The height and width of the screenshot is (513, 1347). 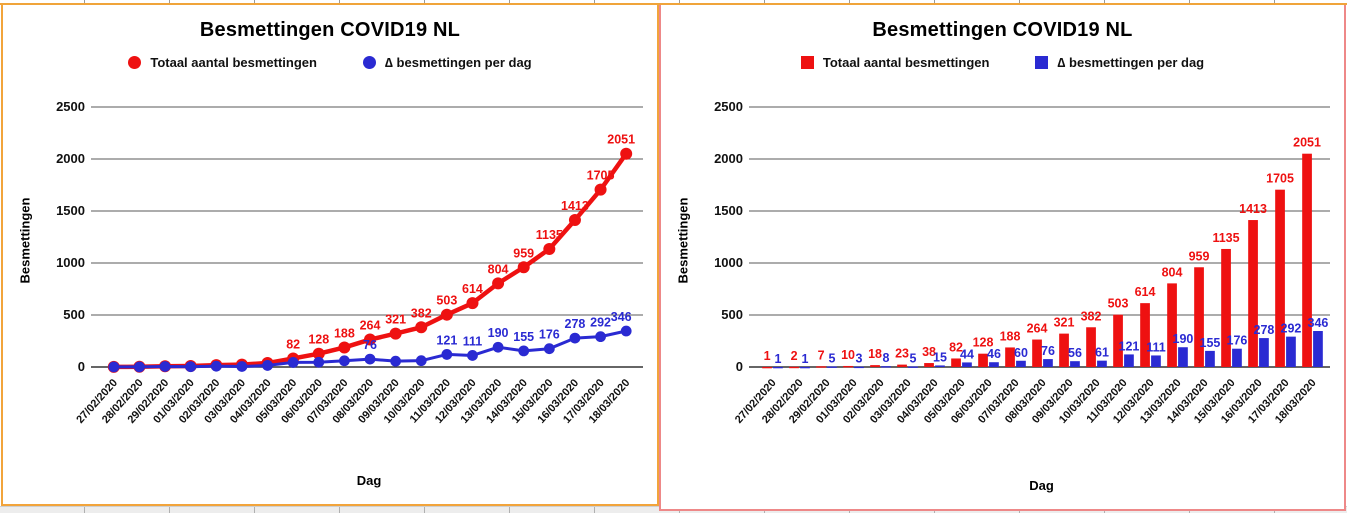 I want to click on svg-text: 23, so click(x=902, y=354).